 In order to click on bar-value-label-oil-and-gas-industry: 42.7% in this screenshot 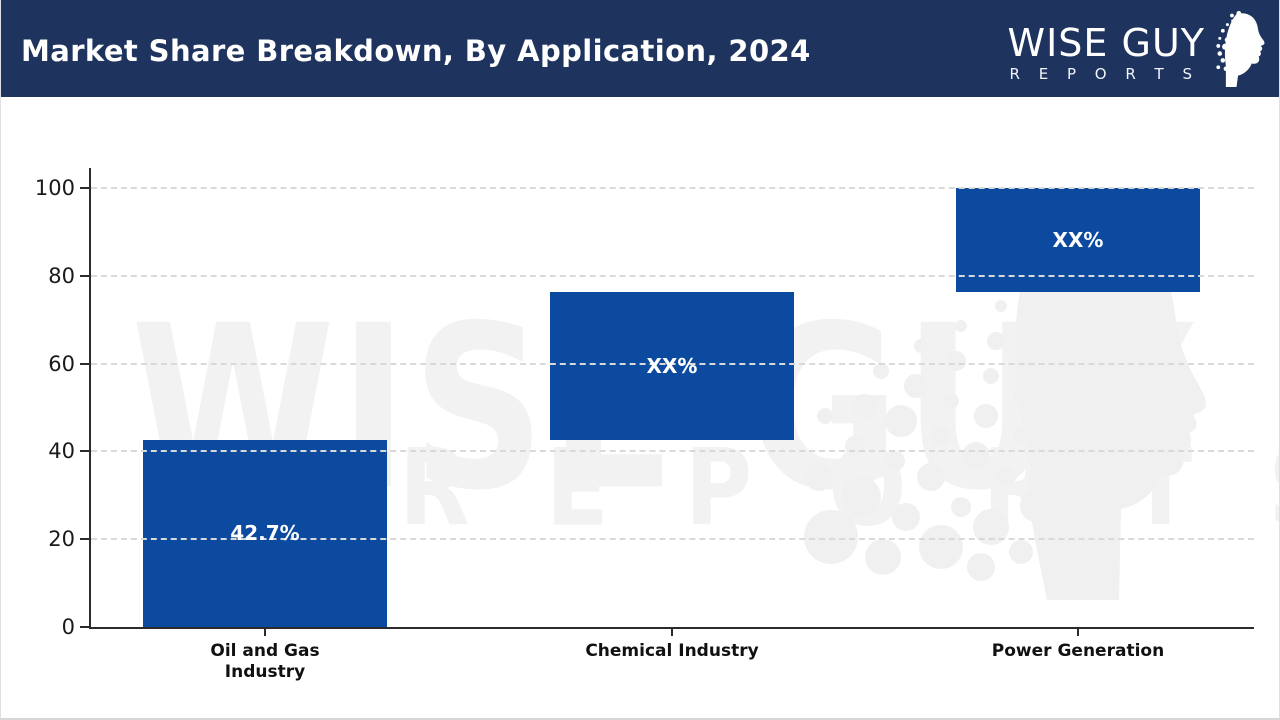, I will do `click(265, 533)`.